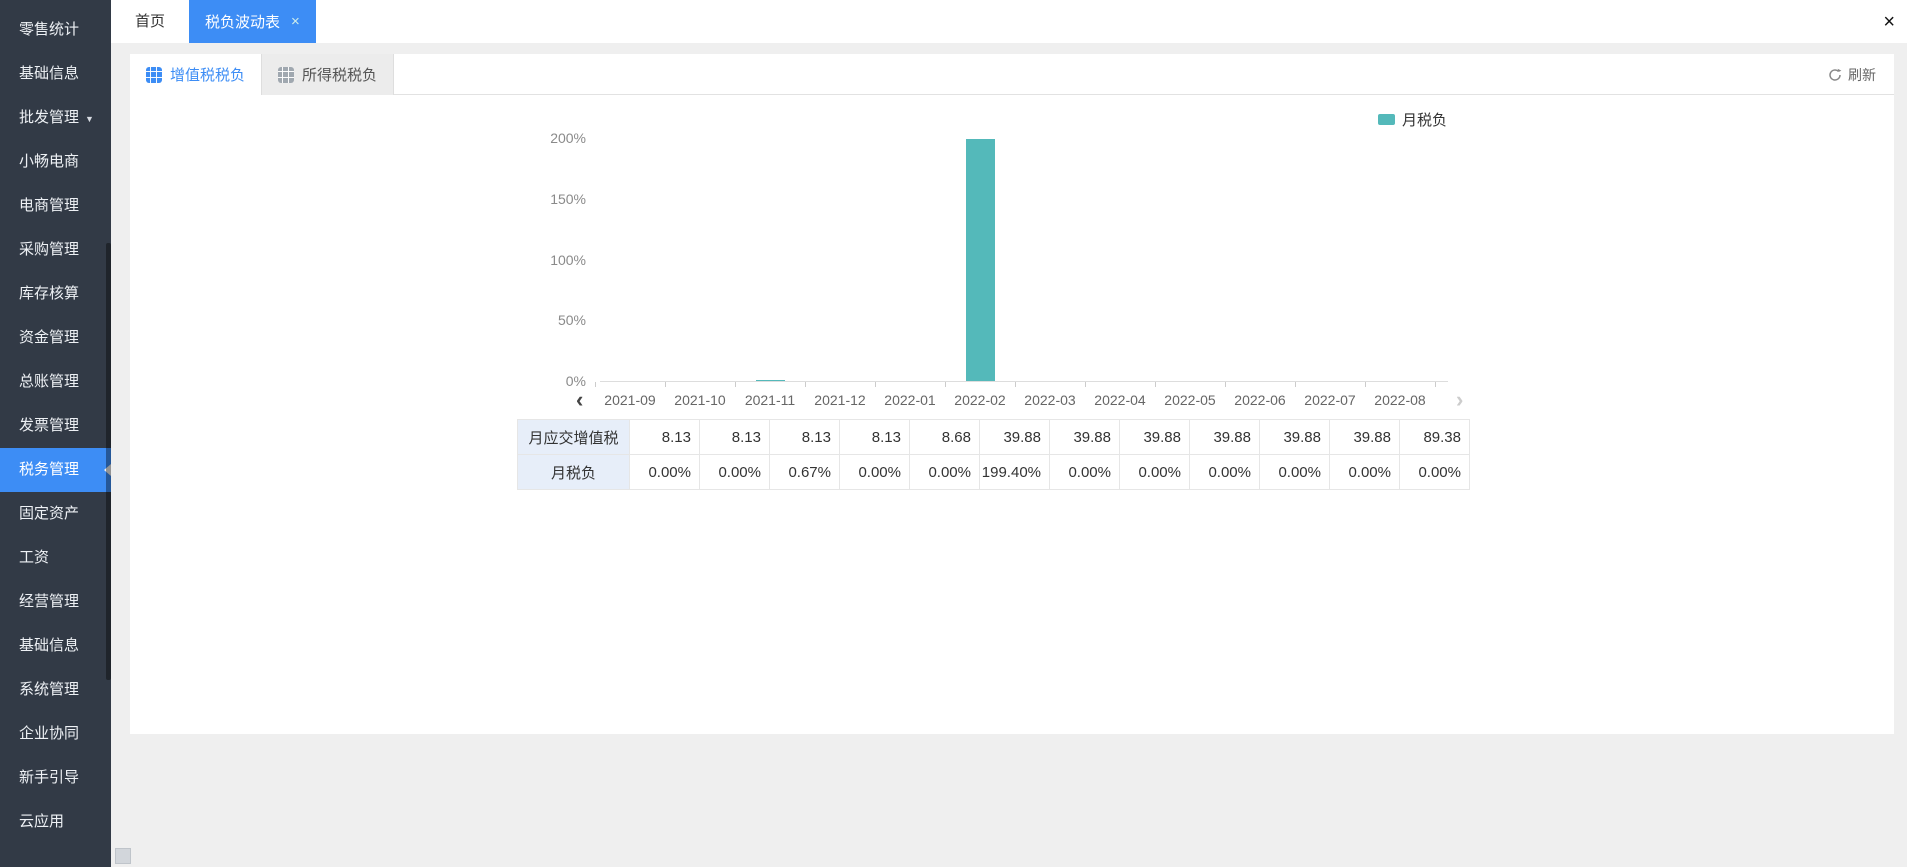  What do you see at coordinates (49, 249) in the screenshot?
I see `sidebar-item-label: 采购管理` at bounding box center [49, 249].